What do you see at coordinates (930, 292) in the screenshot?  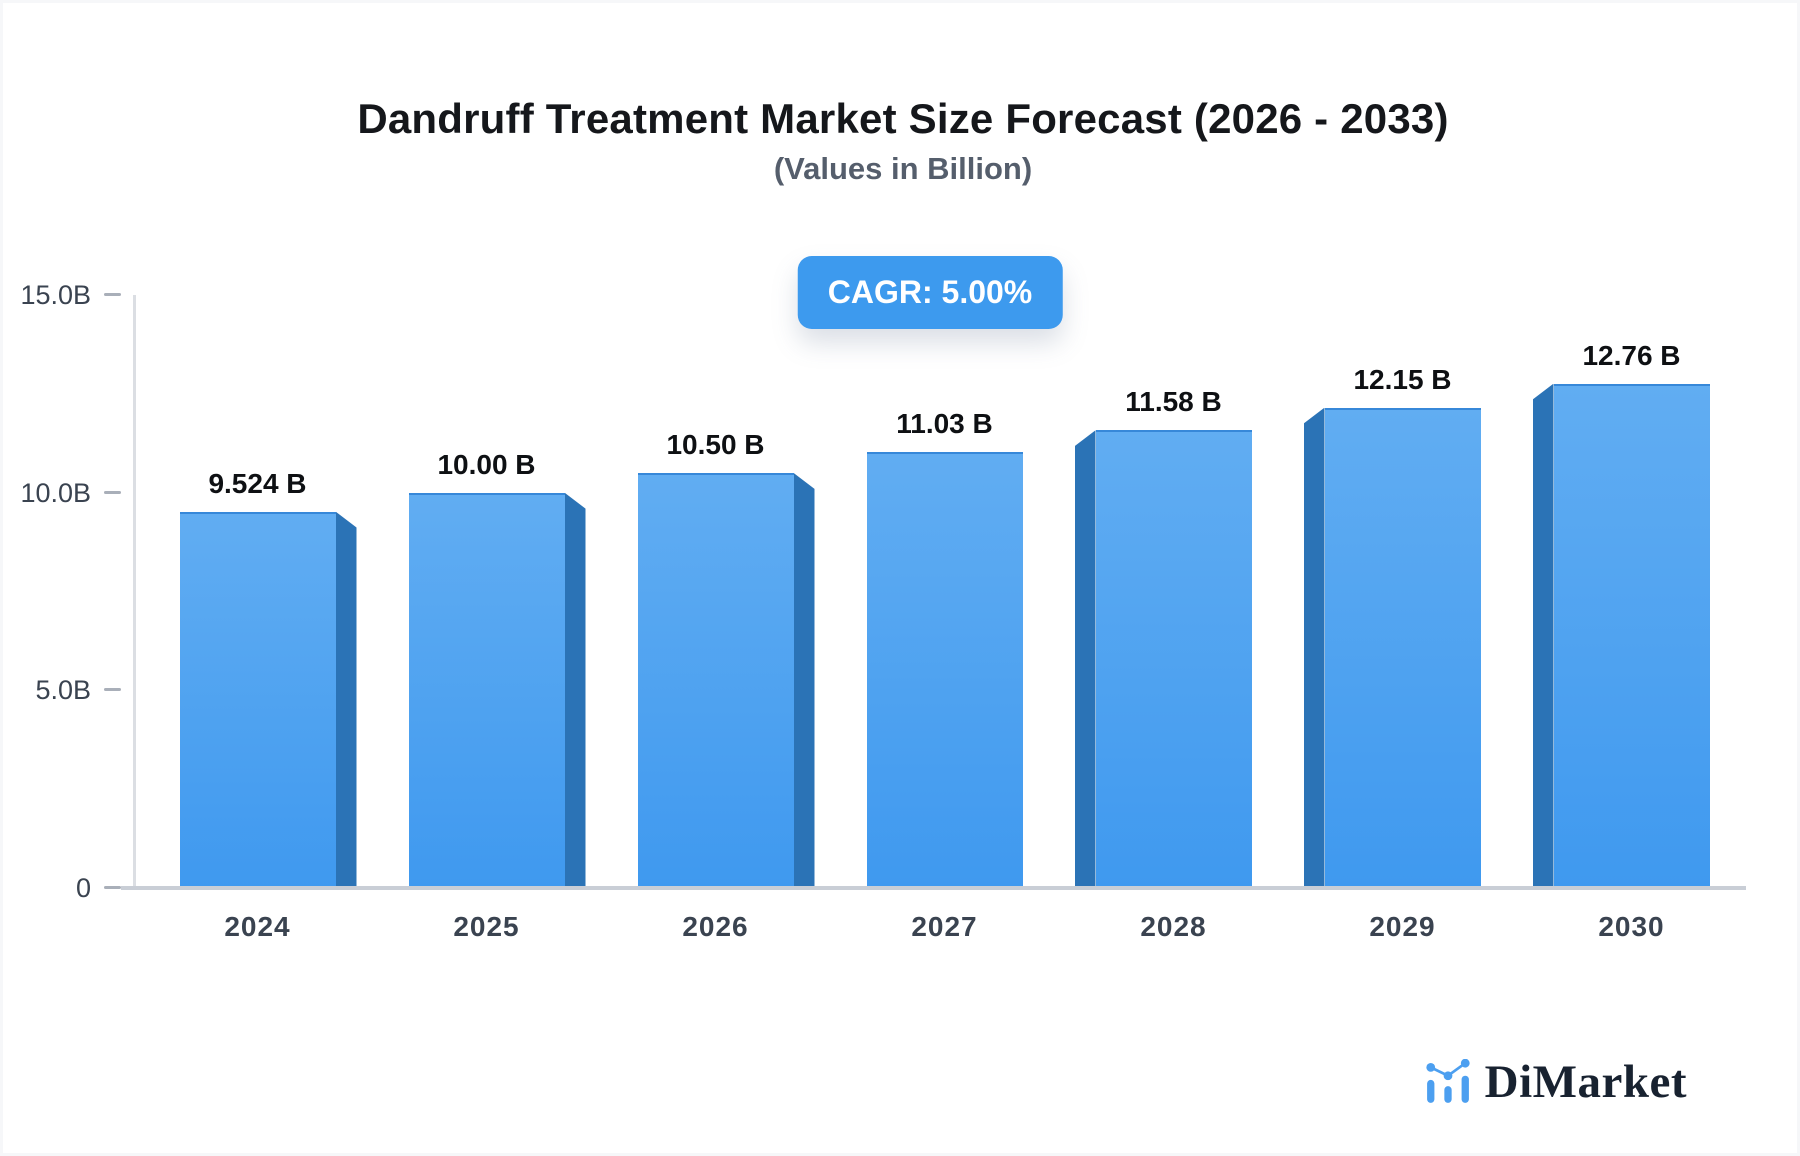 I see `cagr-badge: CAGR: 5.00%` at bounding box center [930, 292].